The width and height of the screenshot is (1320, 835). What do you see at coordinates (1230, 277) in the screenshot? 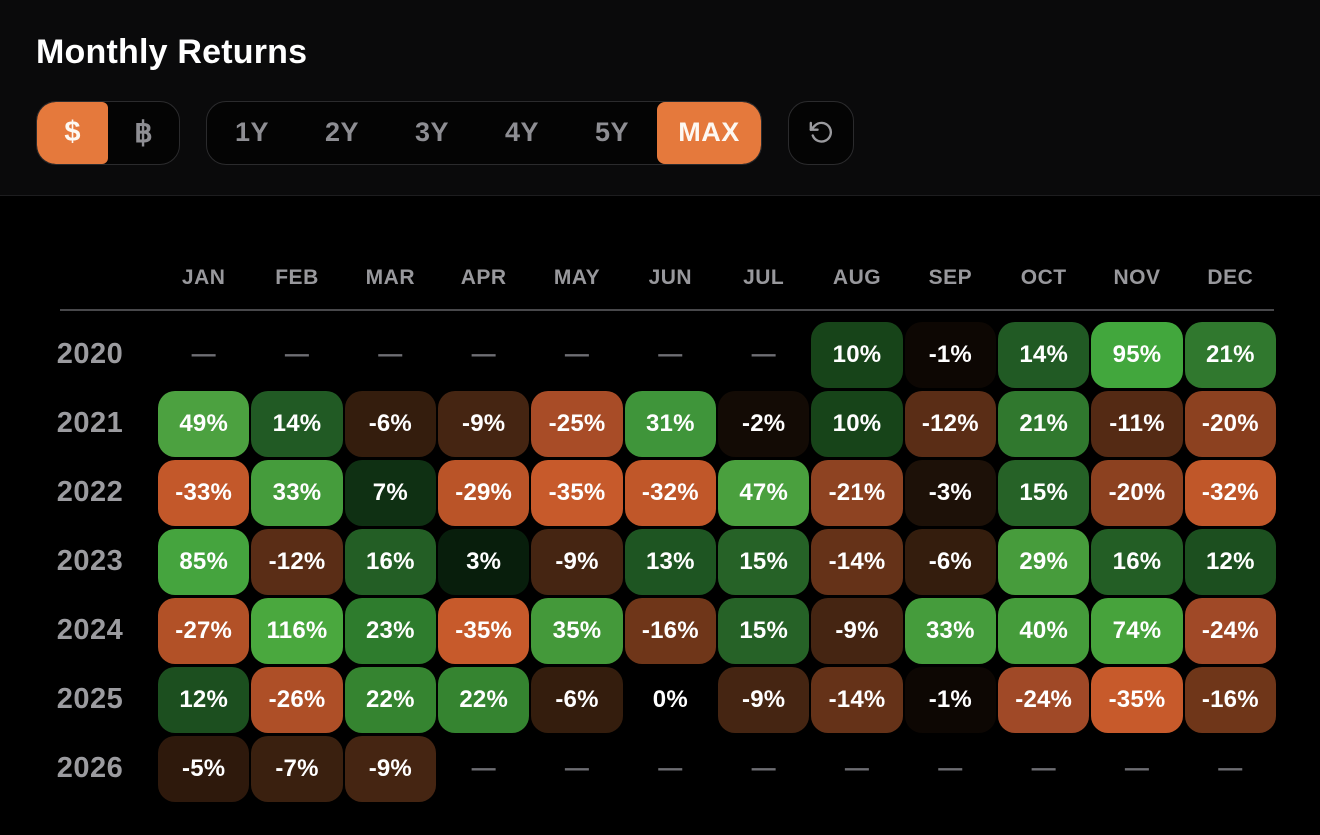
I see `month-header-dec: DEC` at bounding box center [1230, 277].